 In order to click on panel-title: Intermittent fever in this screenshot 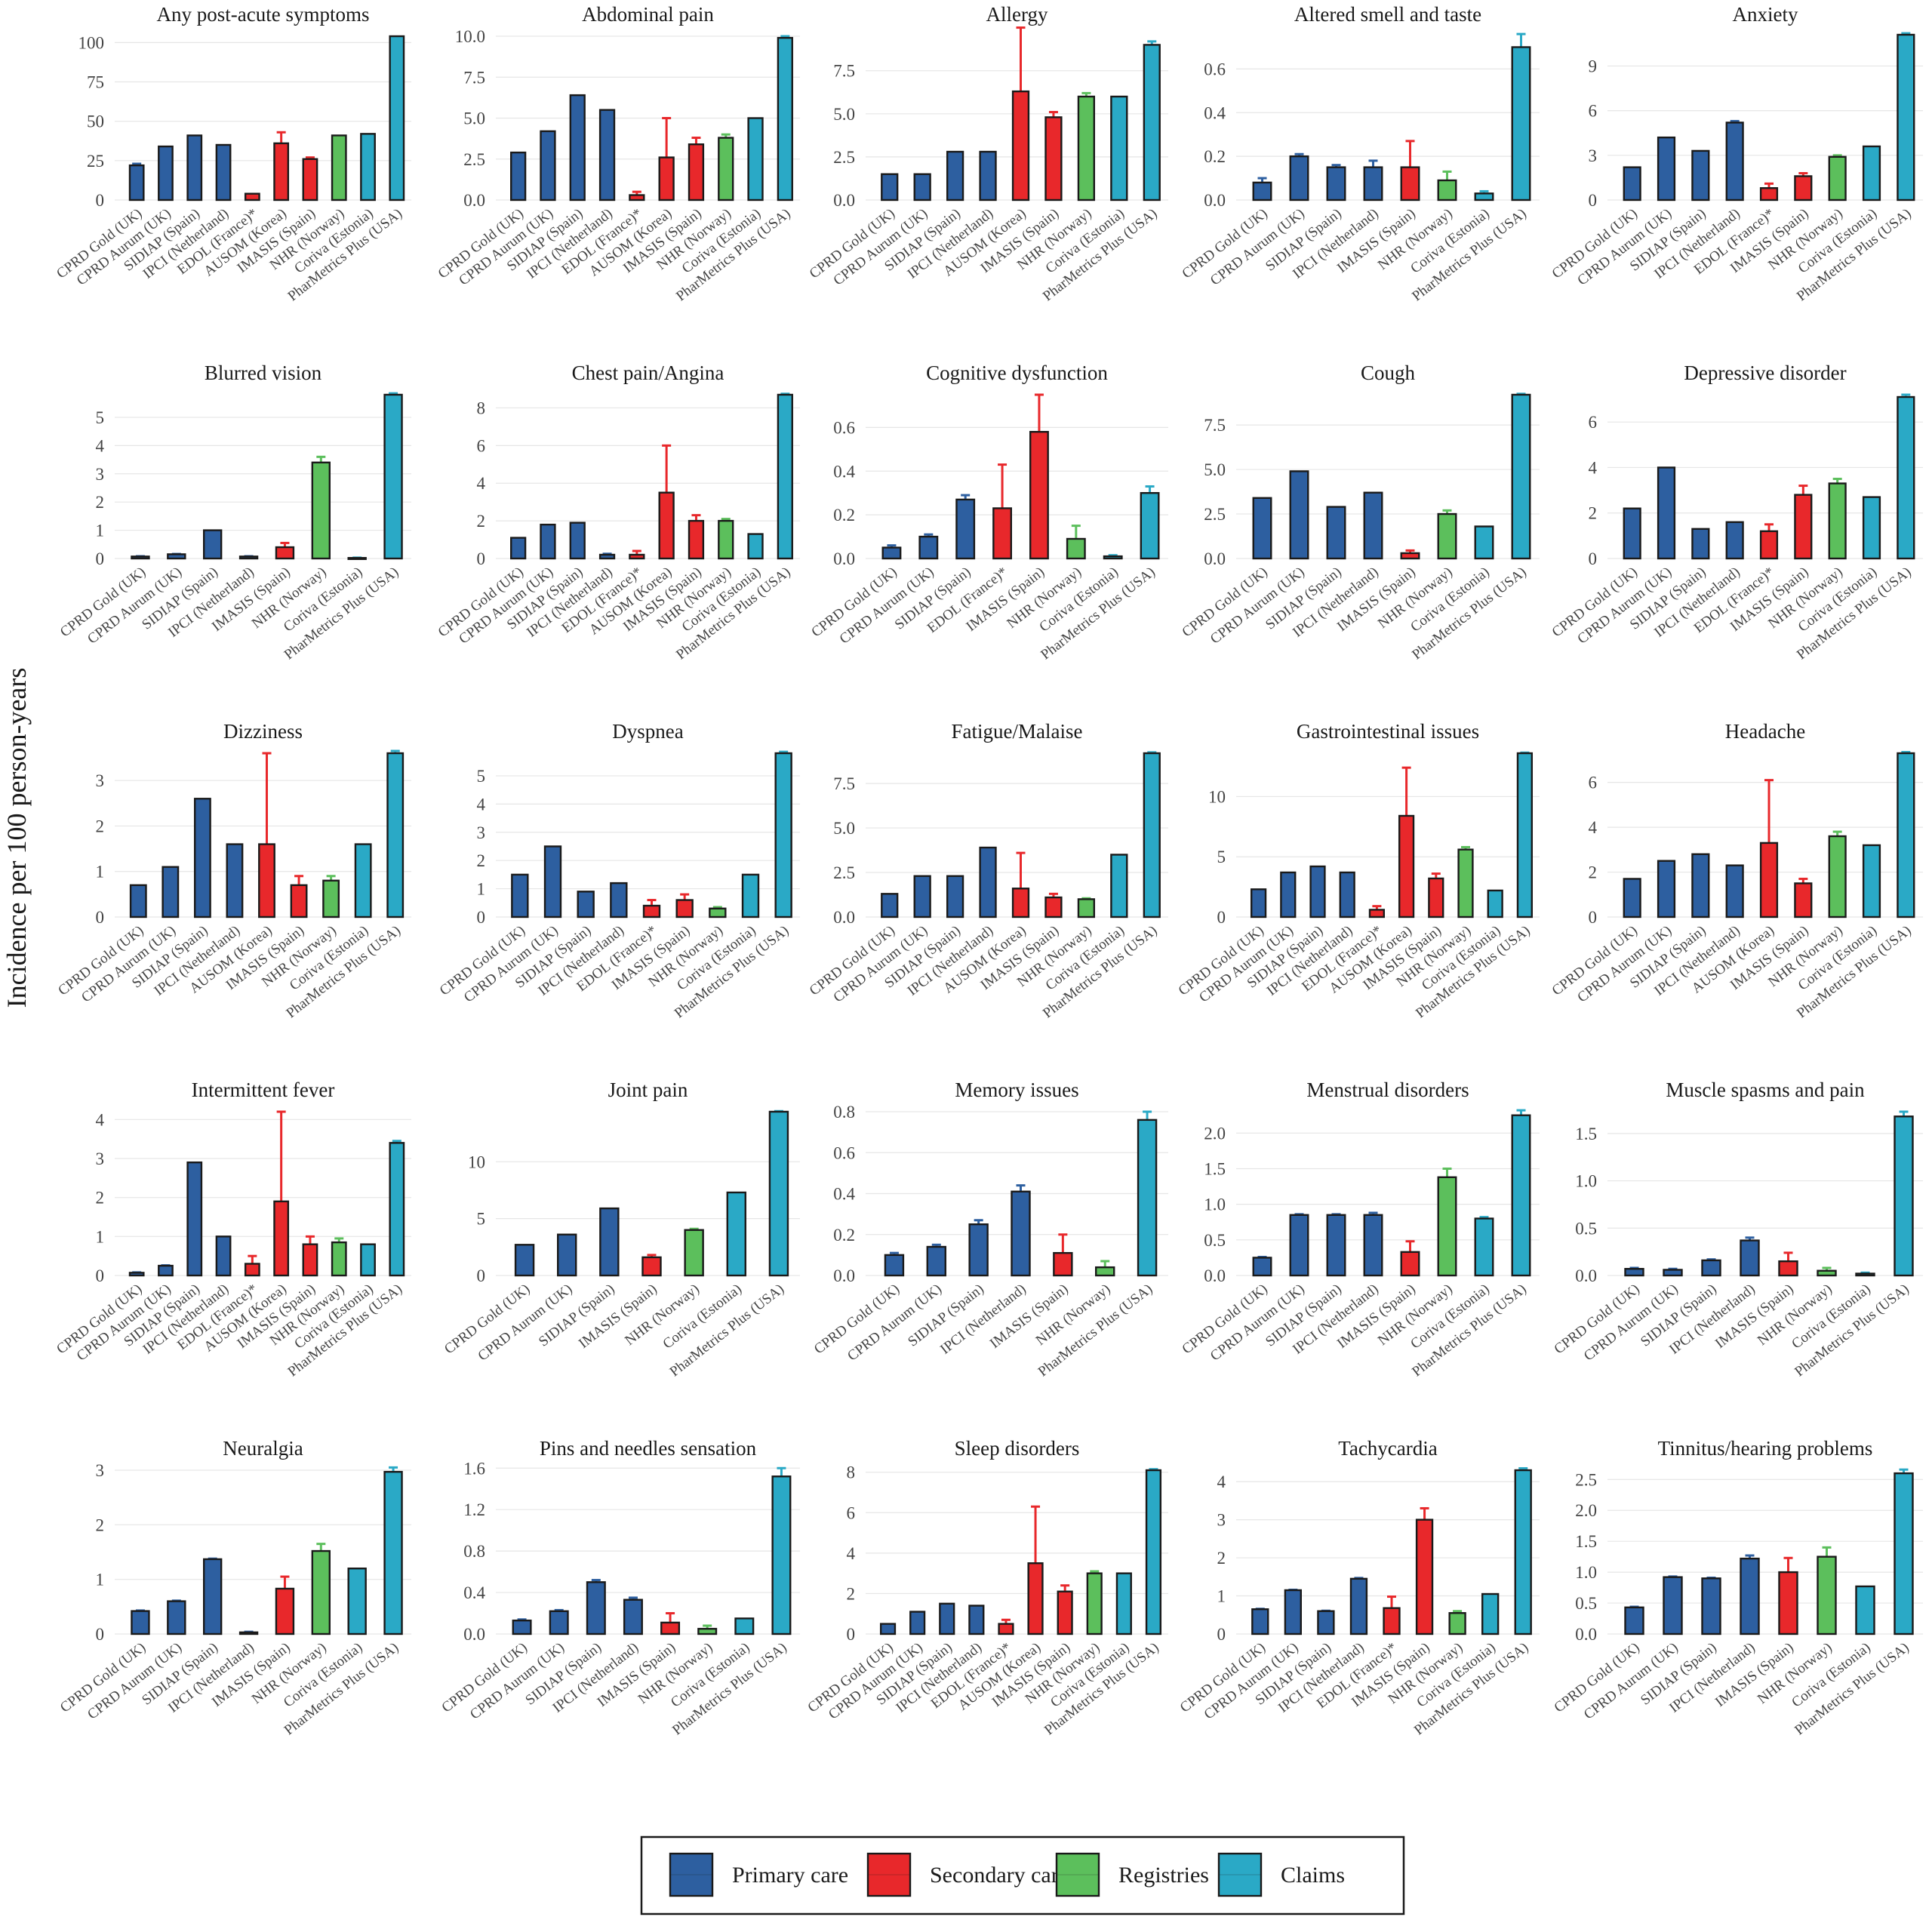, I will do `click(263, 1090)`.